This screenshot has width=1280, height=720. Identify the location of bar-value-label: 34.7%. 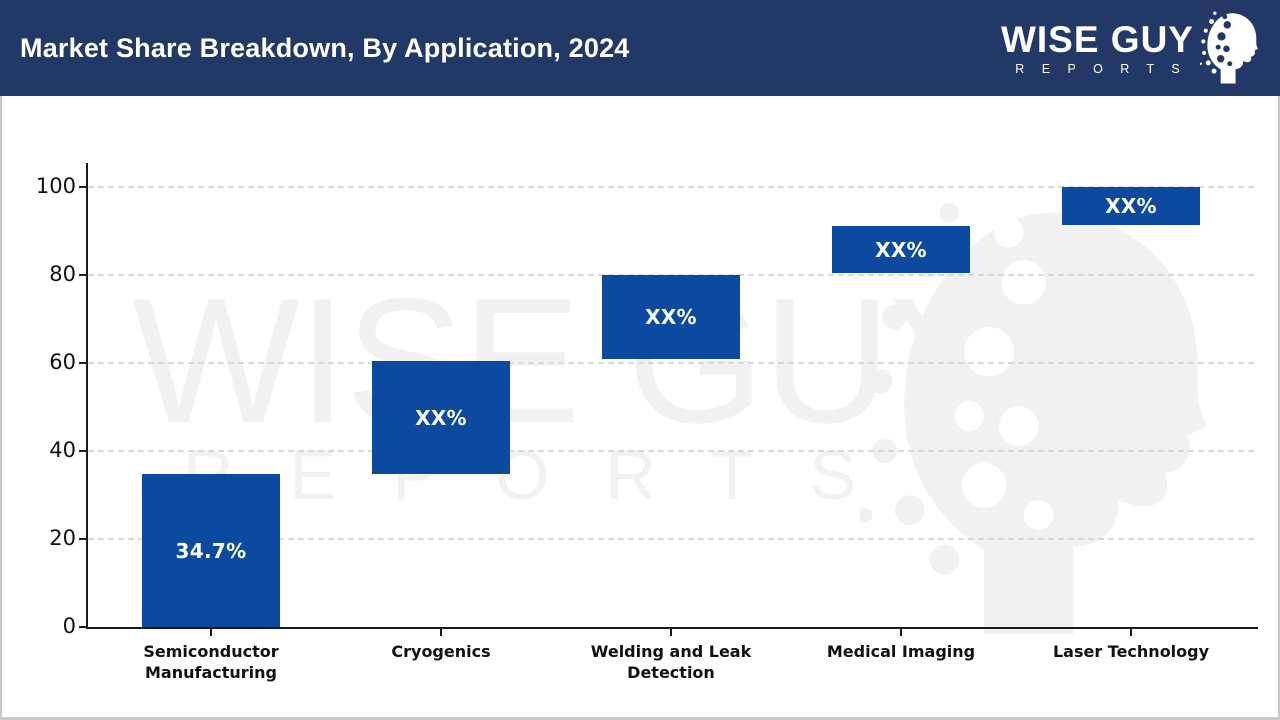
(211, 550).